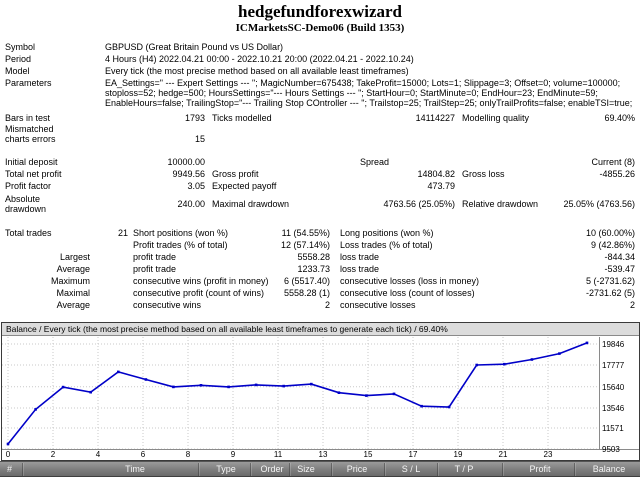 The image size is (640, 480). I want to click on bars-value: 1793, so click(194, 118).